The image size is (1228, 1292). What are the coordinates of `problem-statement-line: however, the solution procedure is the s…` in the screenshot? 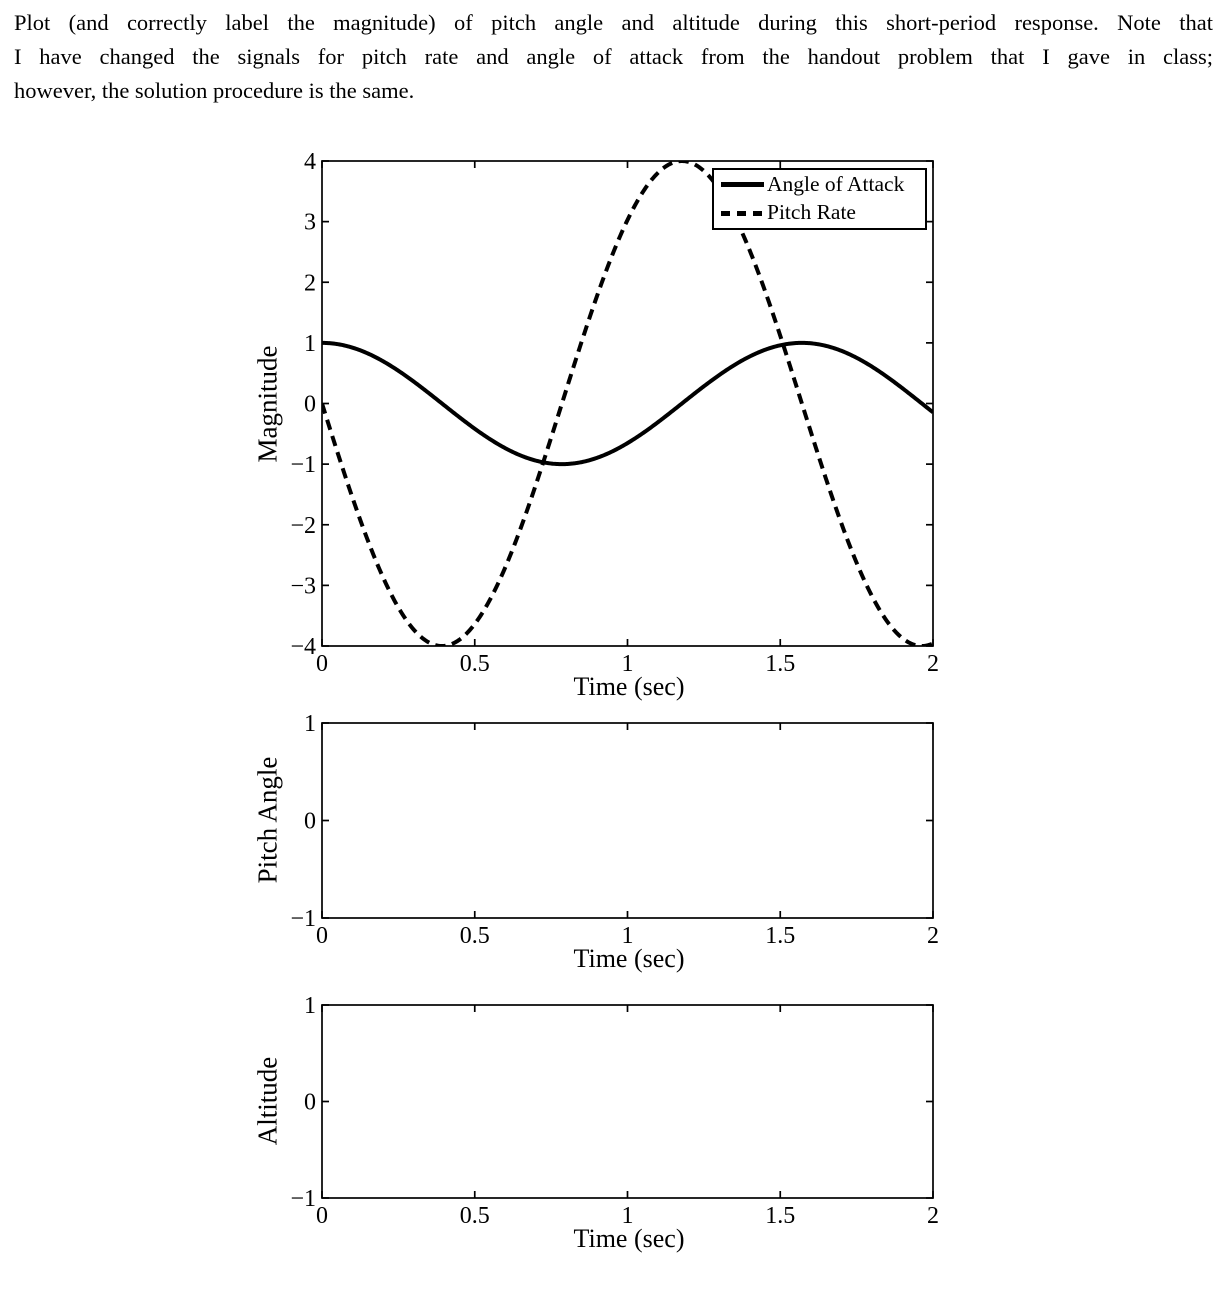 It's located at (214, 90).